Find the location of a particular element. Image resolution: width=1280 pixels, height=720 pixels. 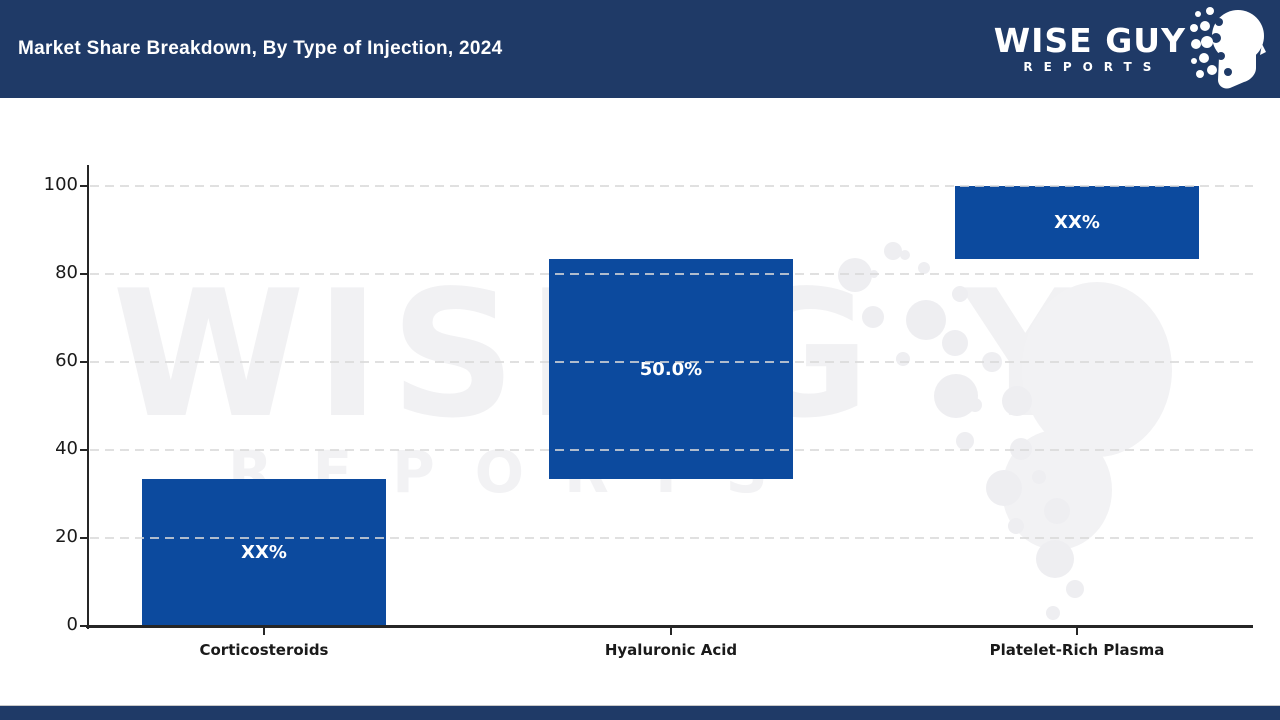

logo-wordmark: WISE GUY is located at coordinates (1089, 40).